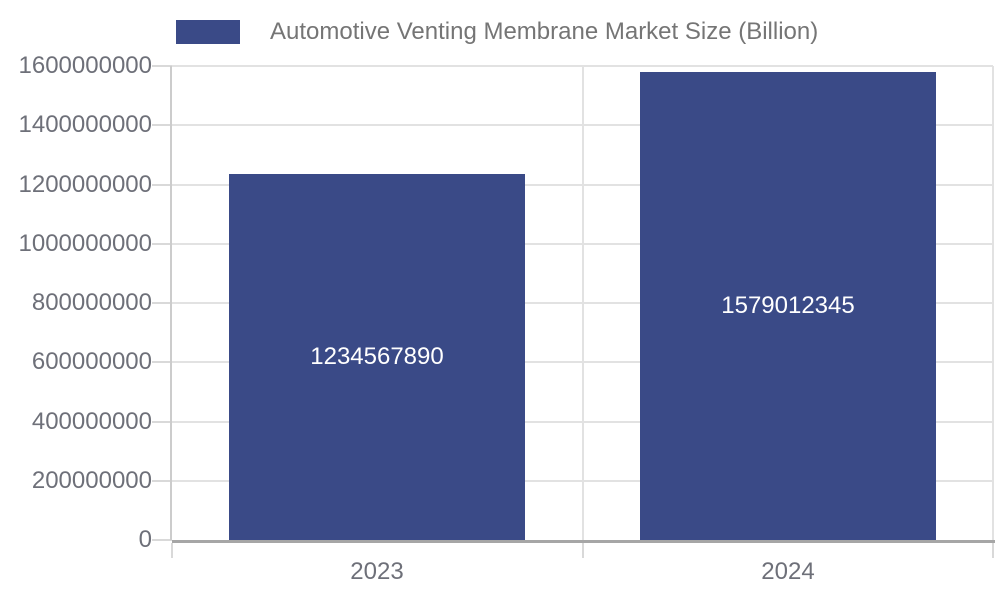 Image resolution: width=1000 pixels, height=600 pixels. I want to click on legend-swatch, so click(208, 32).